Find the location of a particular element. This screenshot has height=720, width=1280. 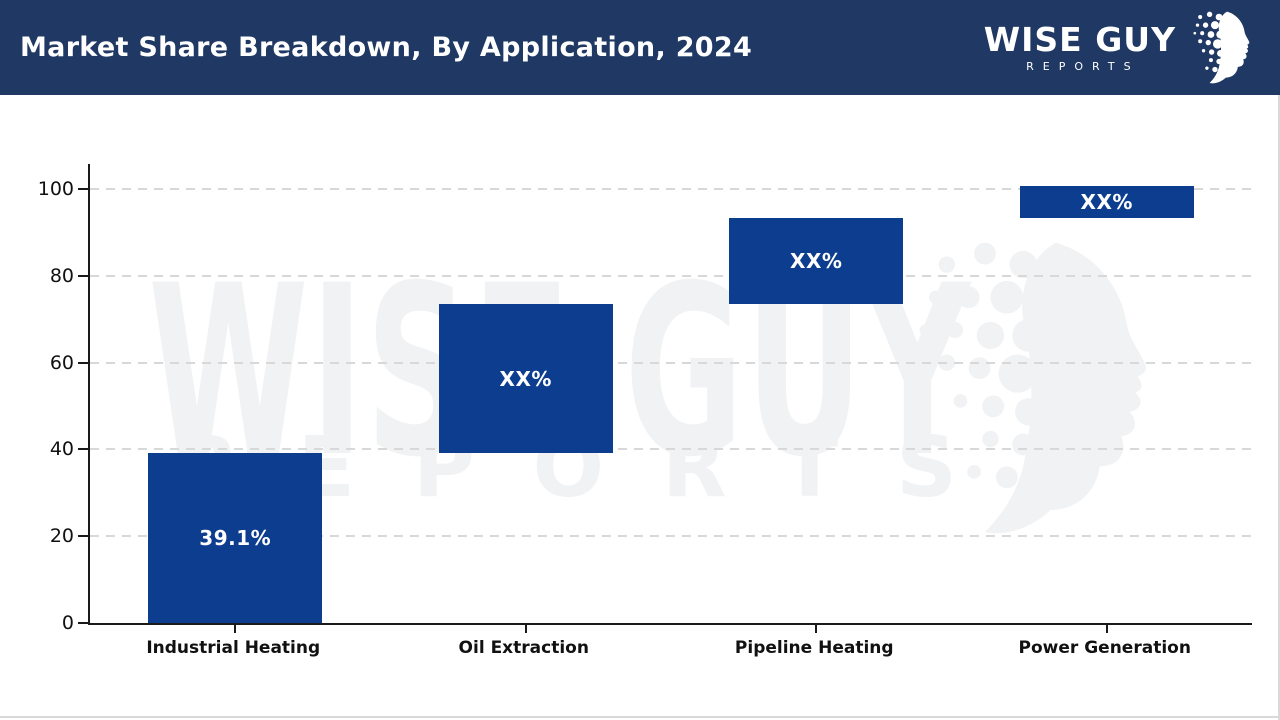

y-tick-label-0: 0 is located at coordinates (67, 623).